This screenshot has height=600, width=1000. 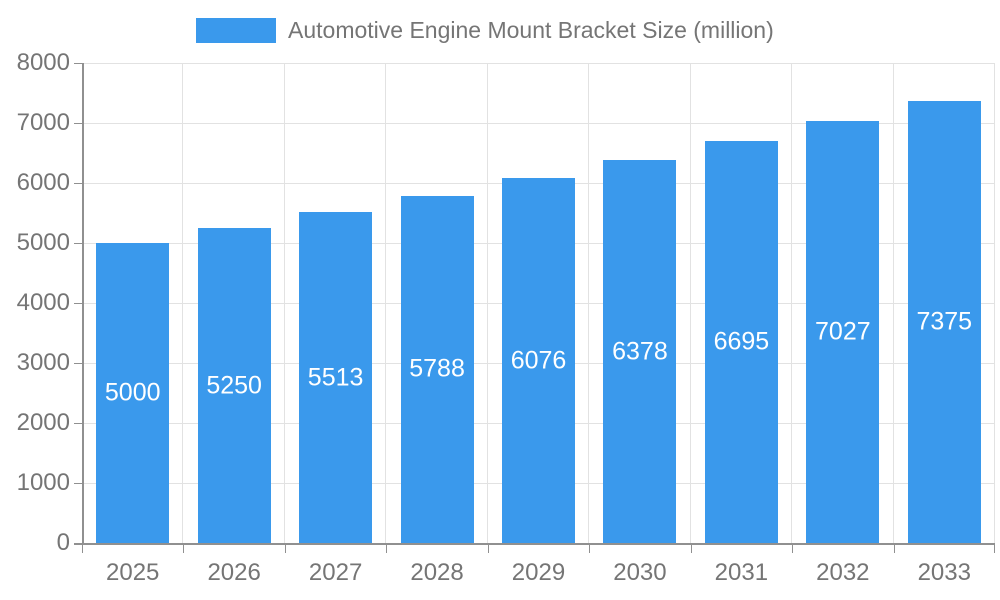 What do you see at coordinates (133, 572) in the screenshot?
I see `x-axis-label: 2025` at bounding box center [133, 572].